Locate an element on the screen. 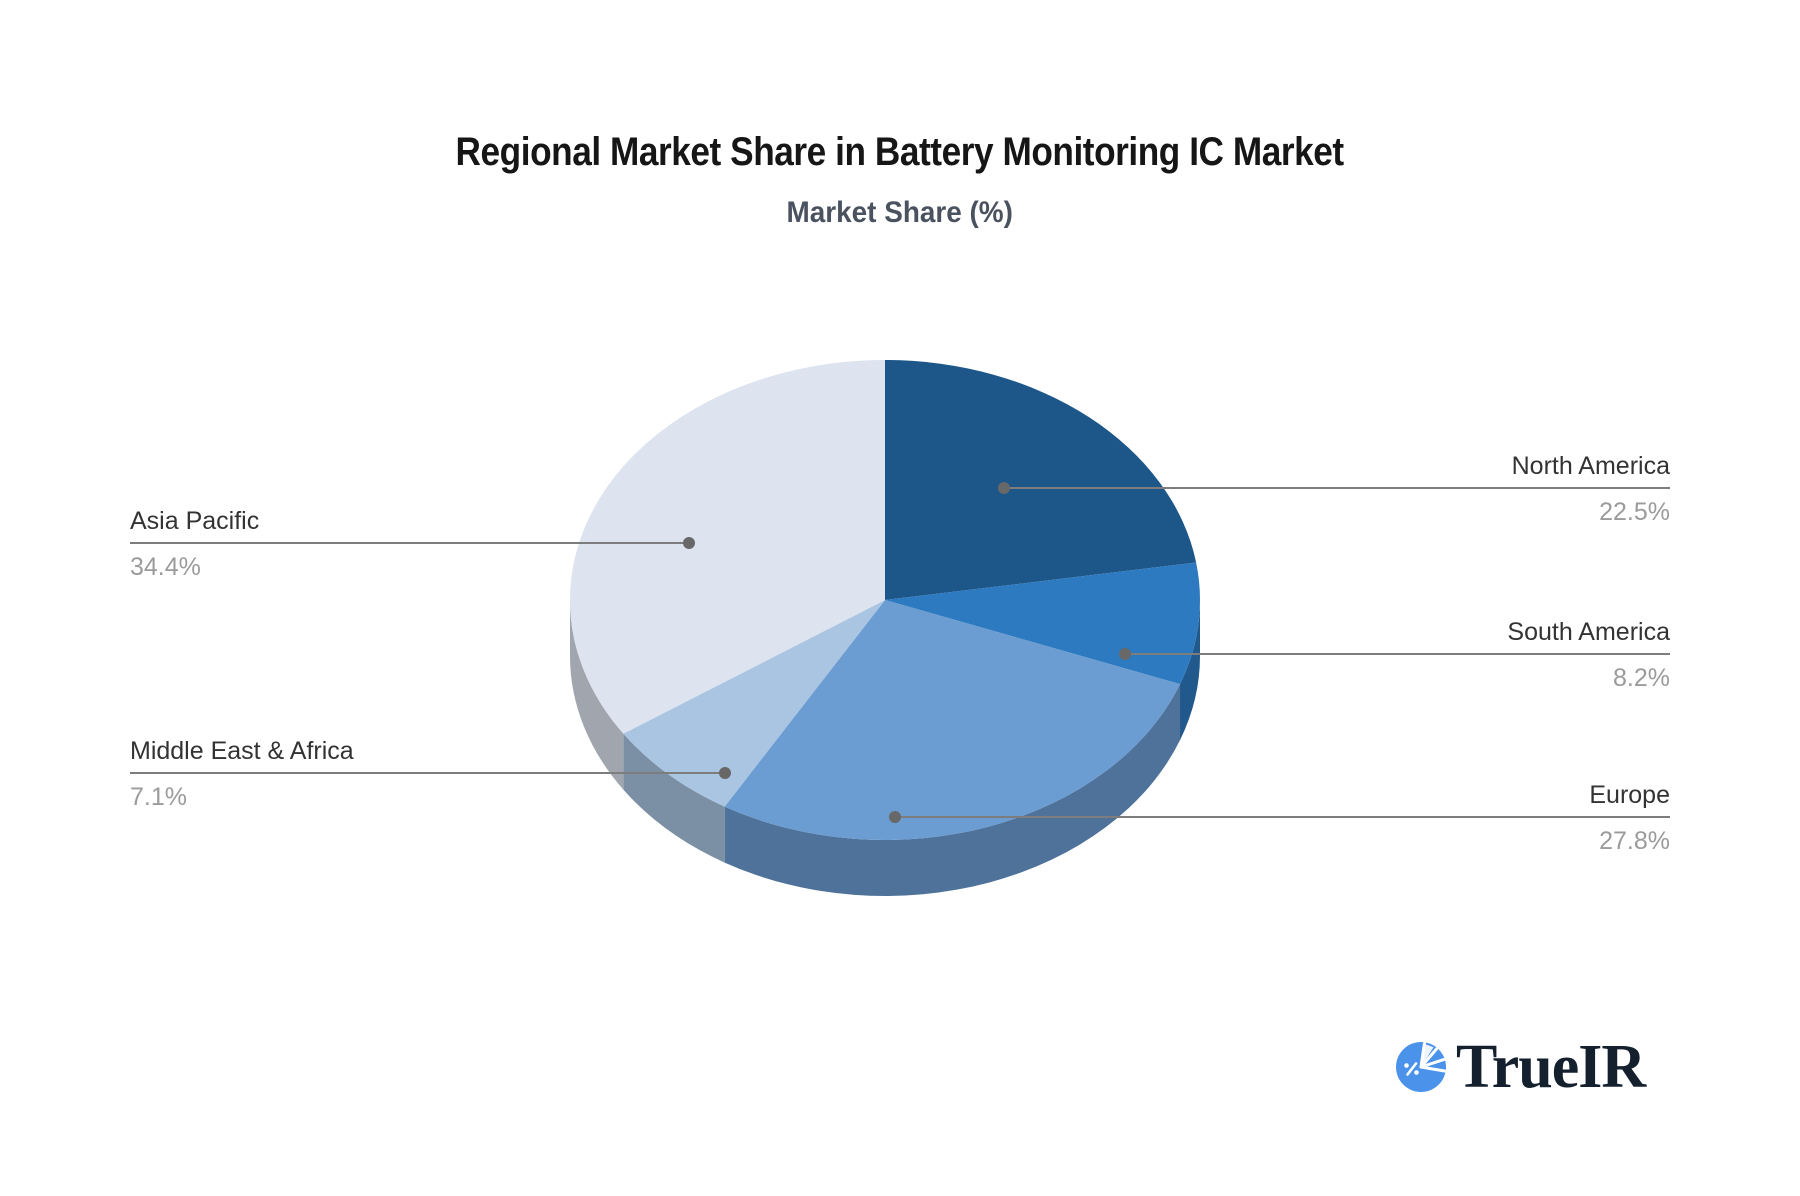 This screenshot has height=1196, width=1800. connector-dot-asia-pacific is located at coordinates (689, 543).